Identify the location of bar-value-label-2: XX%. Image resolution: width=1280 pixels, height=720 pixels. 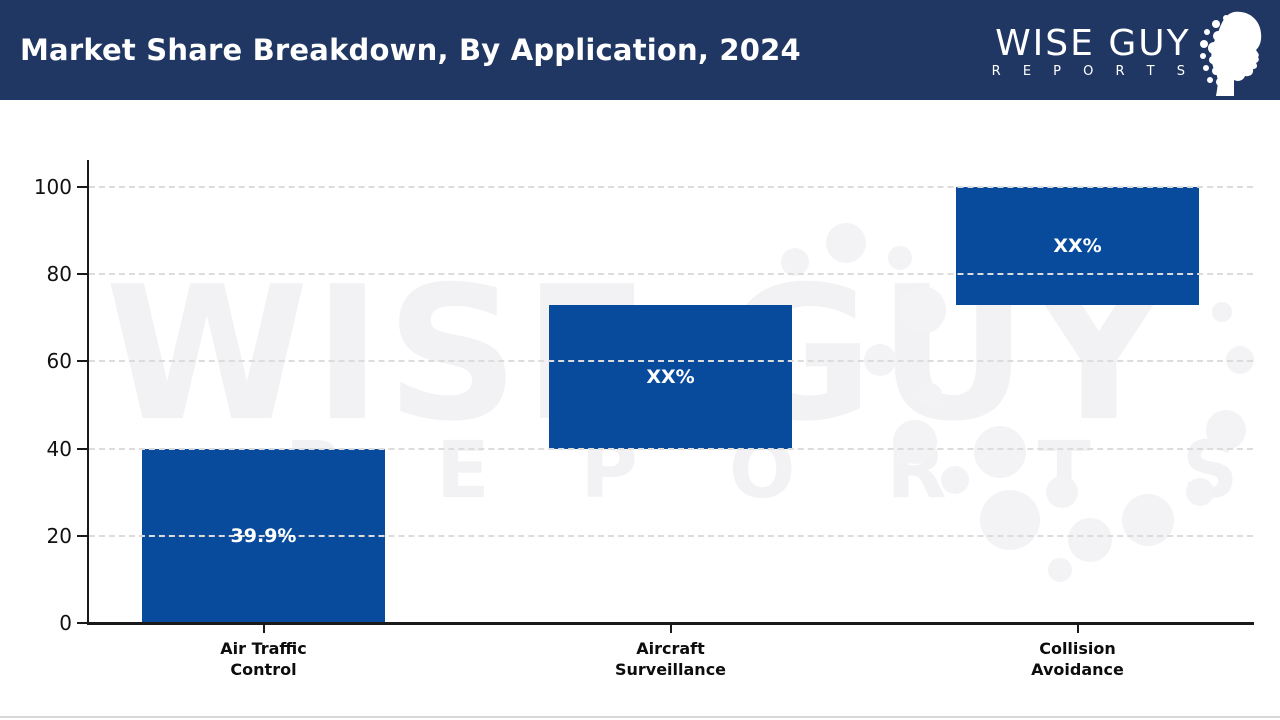
(1077, 245).